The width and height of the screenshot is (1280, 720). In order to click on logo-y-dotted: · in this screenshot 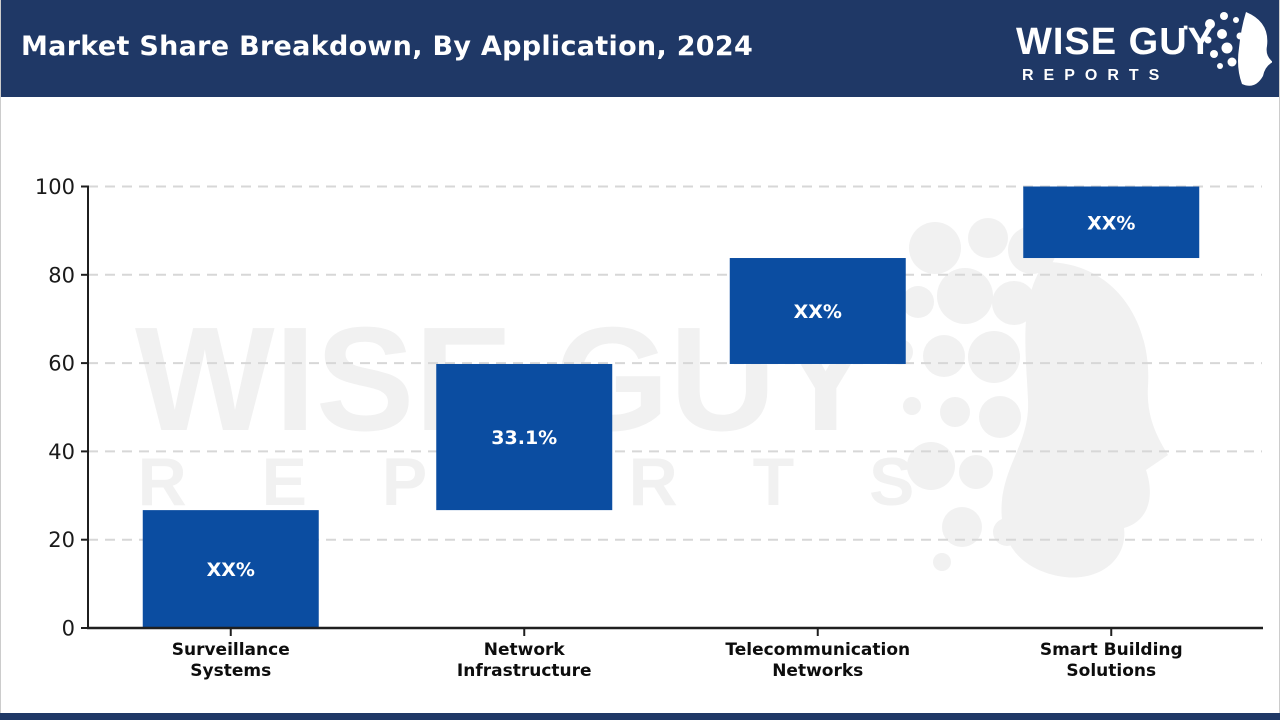, I will do `click(1186, 27)`.